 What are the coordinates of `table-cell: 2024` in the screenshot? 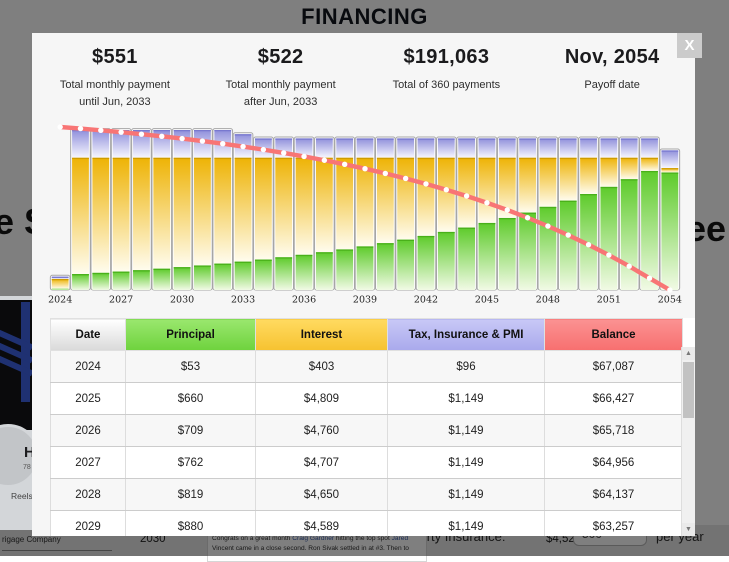 It's located at (88, 366).